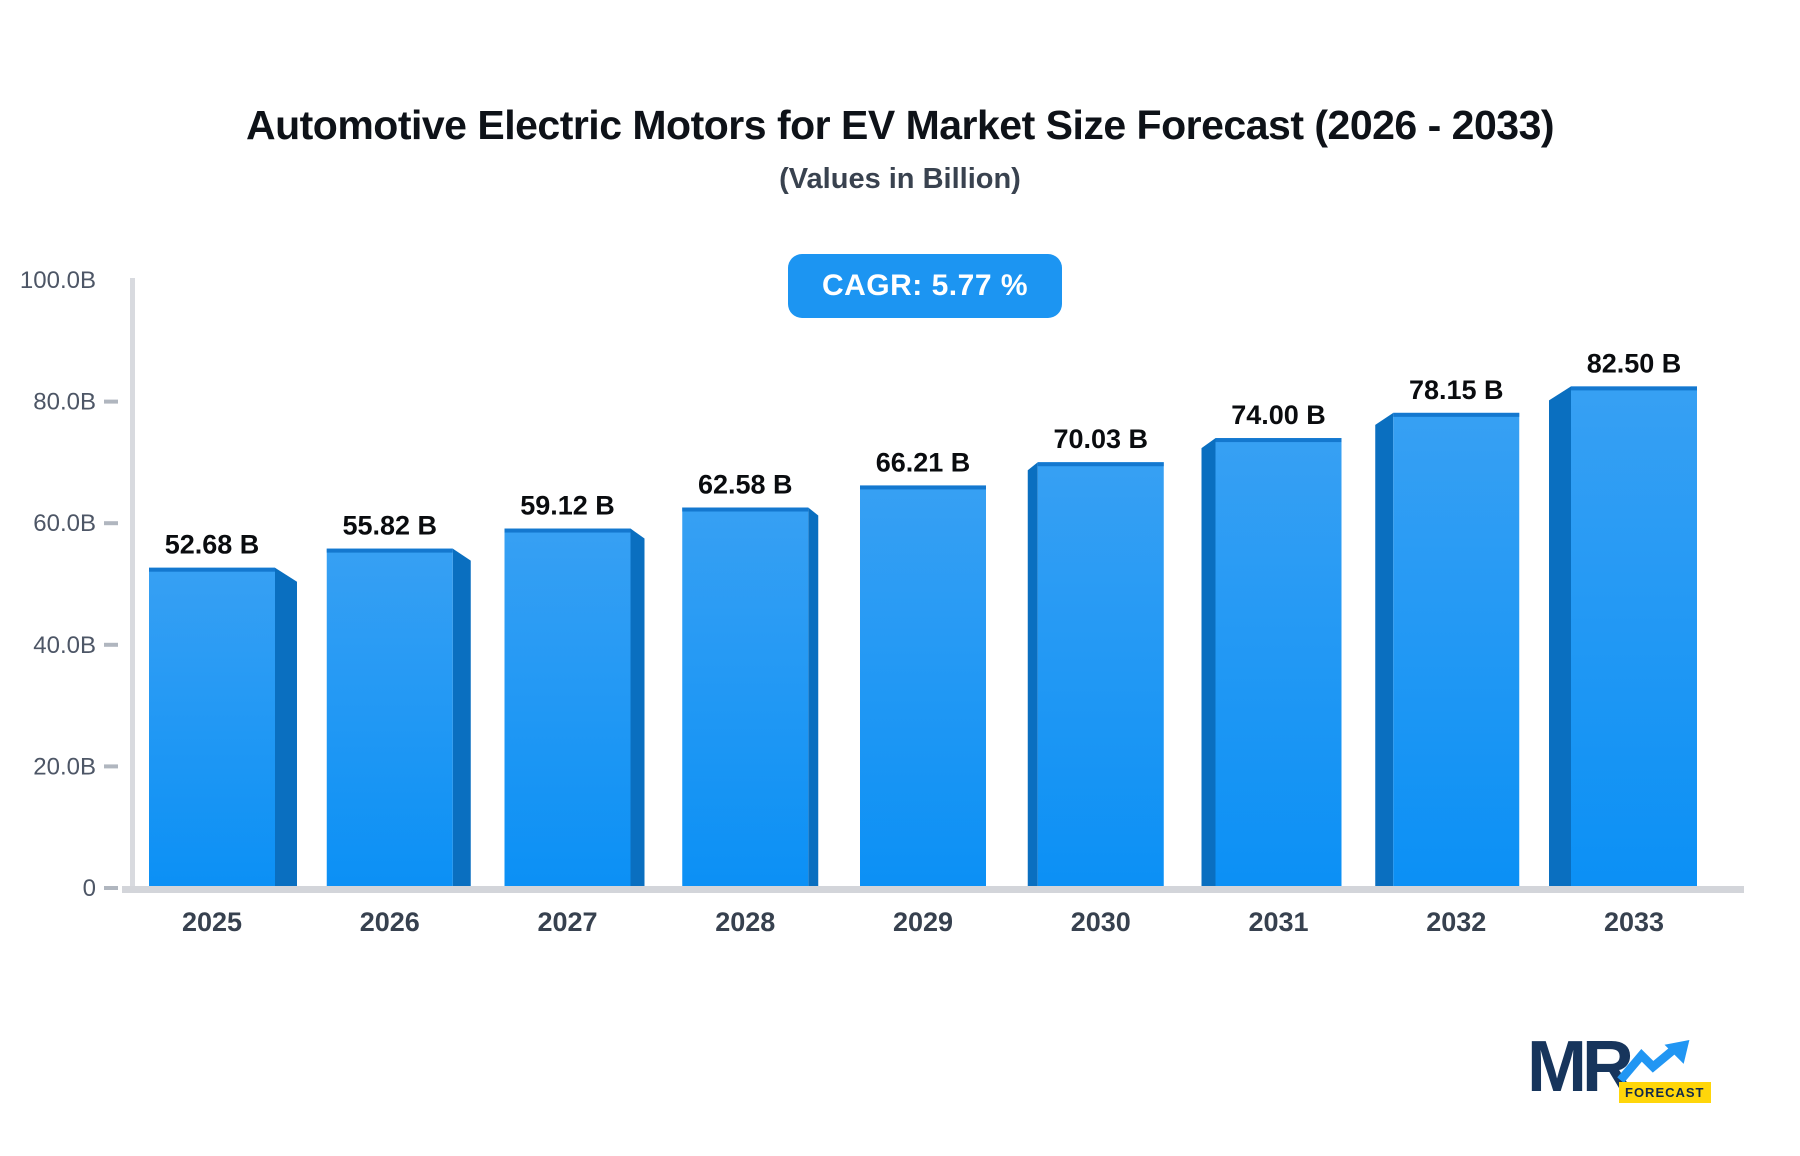  I want to click on bar-value-label: 70.03 B, so click(1100, 439).